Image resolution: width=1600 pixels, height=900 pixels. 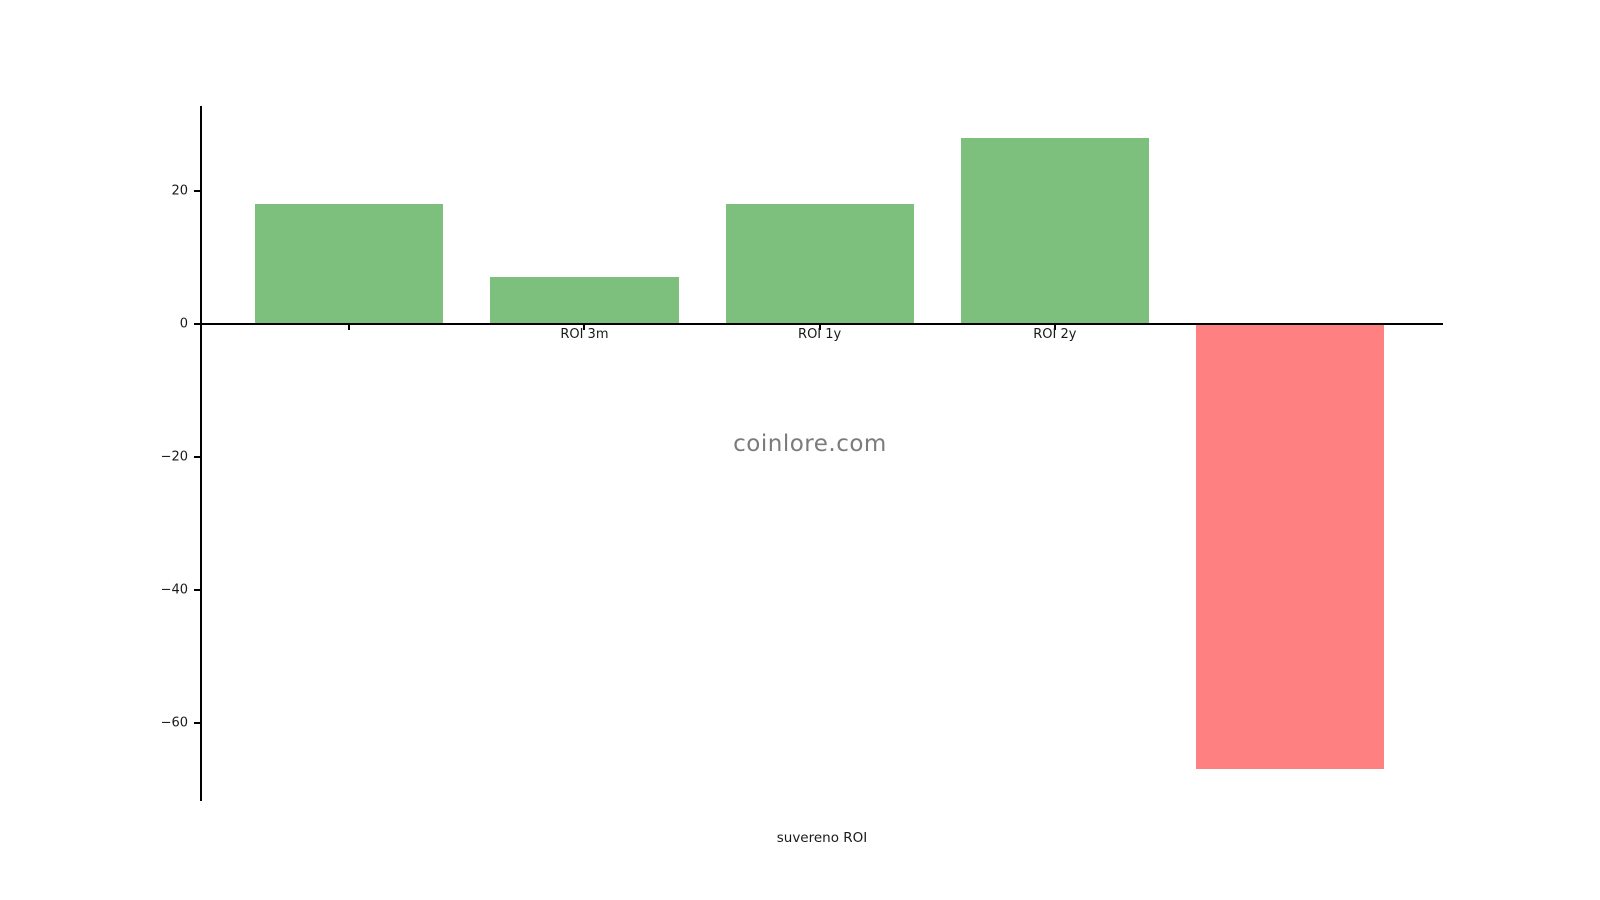 I want to click on watermark-text: coinlore.com, so click(x=810, y=444).